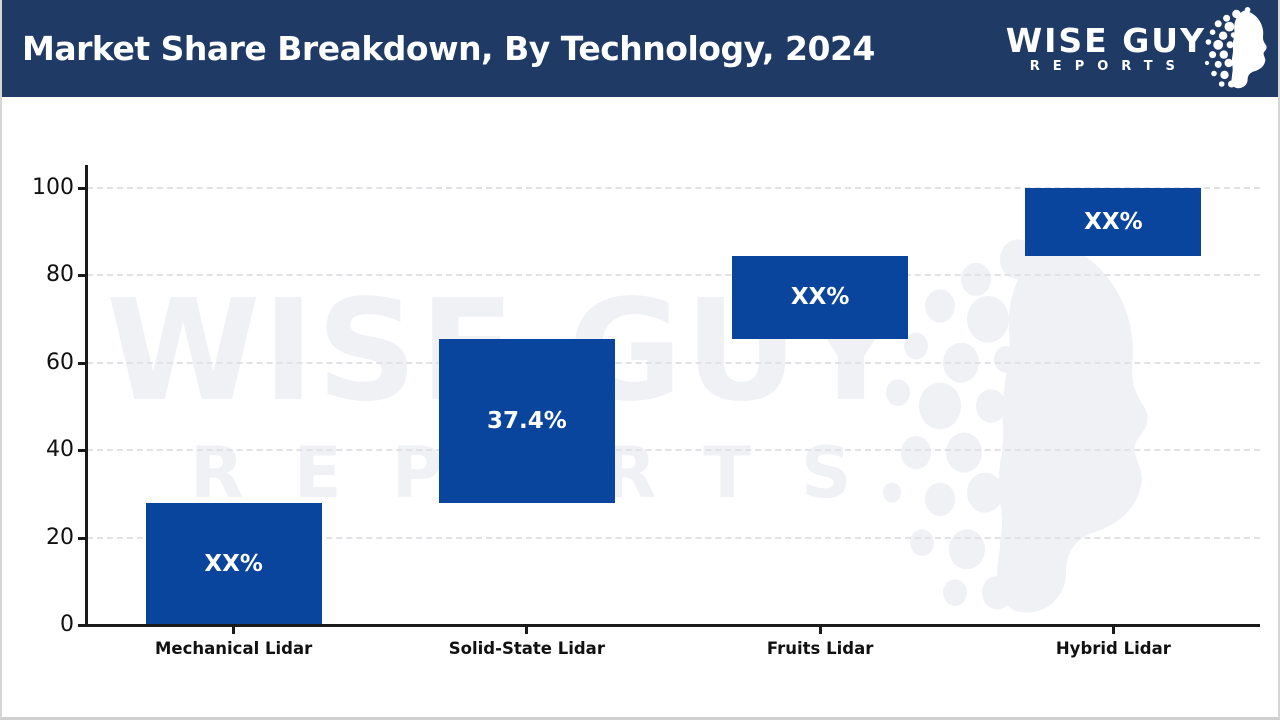 The image size is (1280, 720). I want to click on wiseguy-logo: WISE GUY REPORTS, so click(1138, 48).